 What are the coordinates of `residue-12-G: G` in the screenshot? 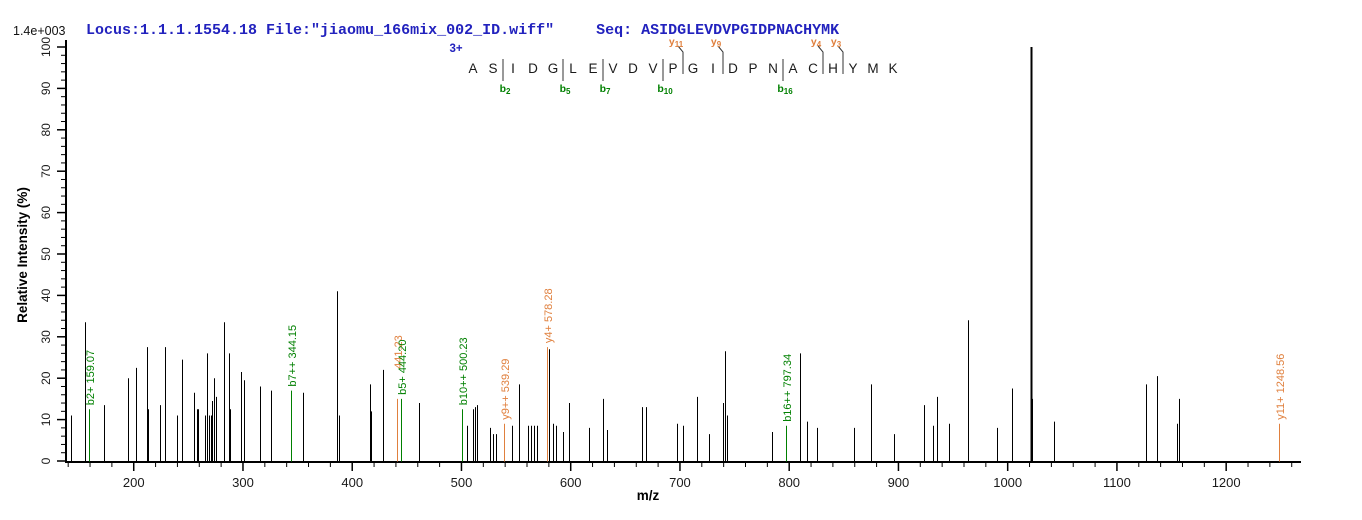 It's located at (693, 68).